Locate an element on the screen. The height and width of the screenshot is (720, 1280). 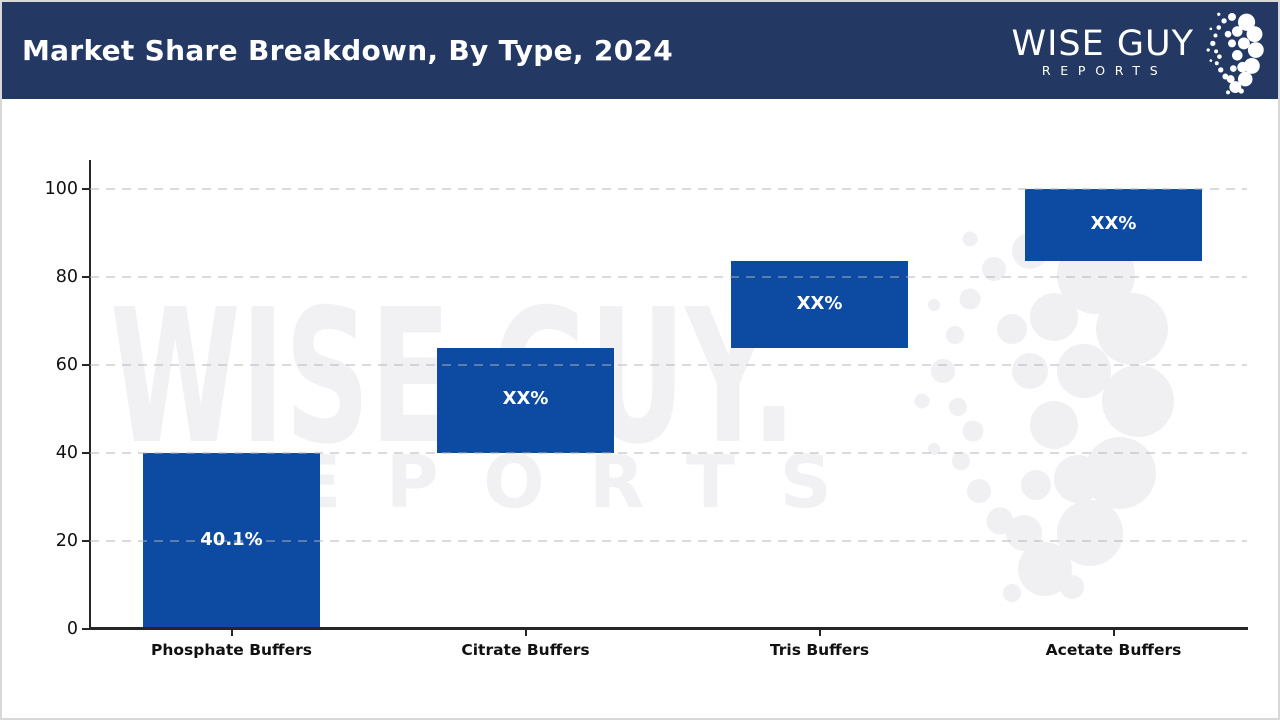
logo-subtitle: REPORTS is located at coordinates (1104, 71).